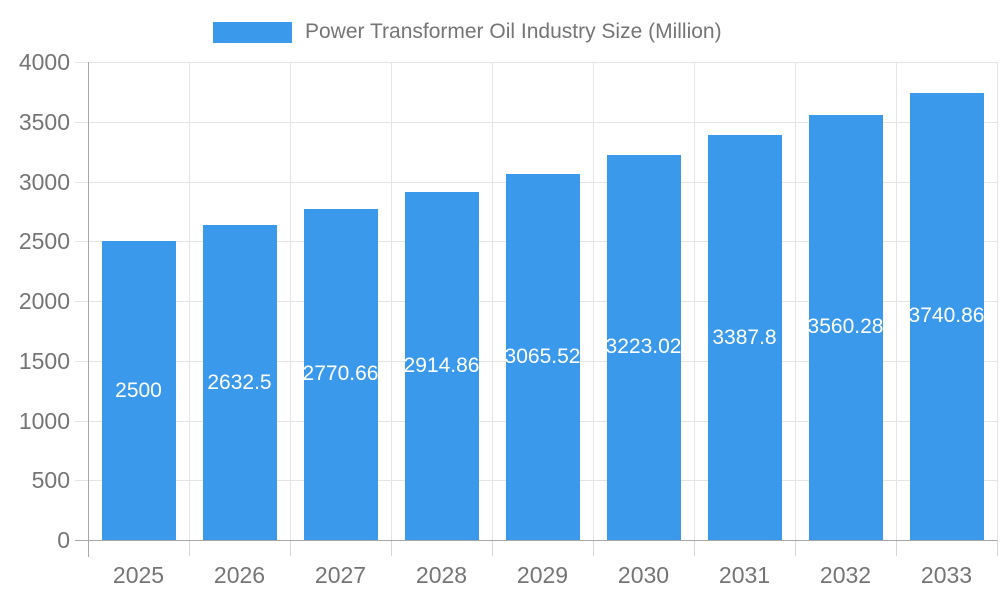 The width and height of the screenshot is (1000, 600). I want to click on bar-value-label: 3740.86, so click(946, 316).